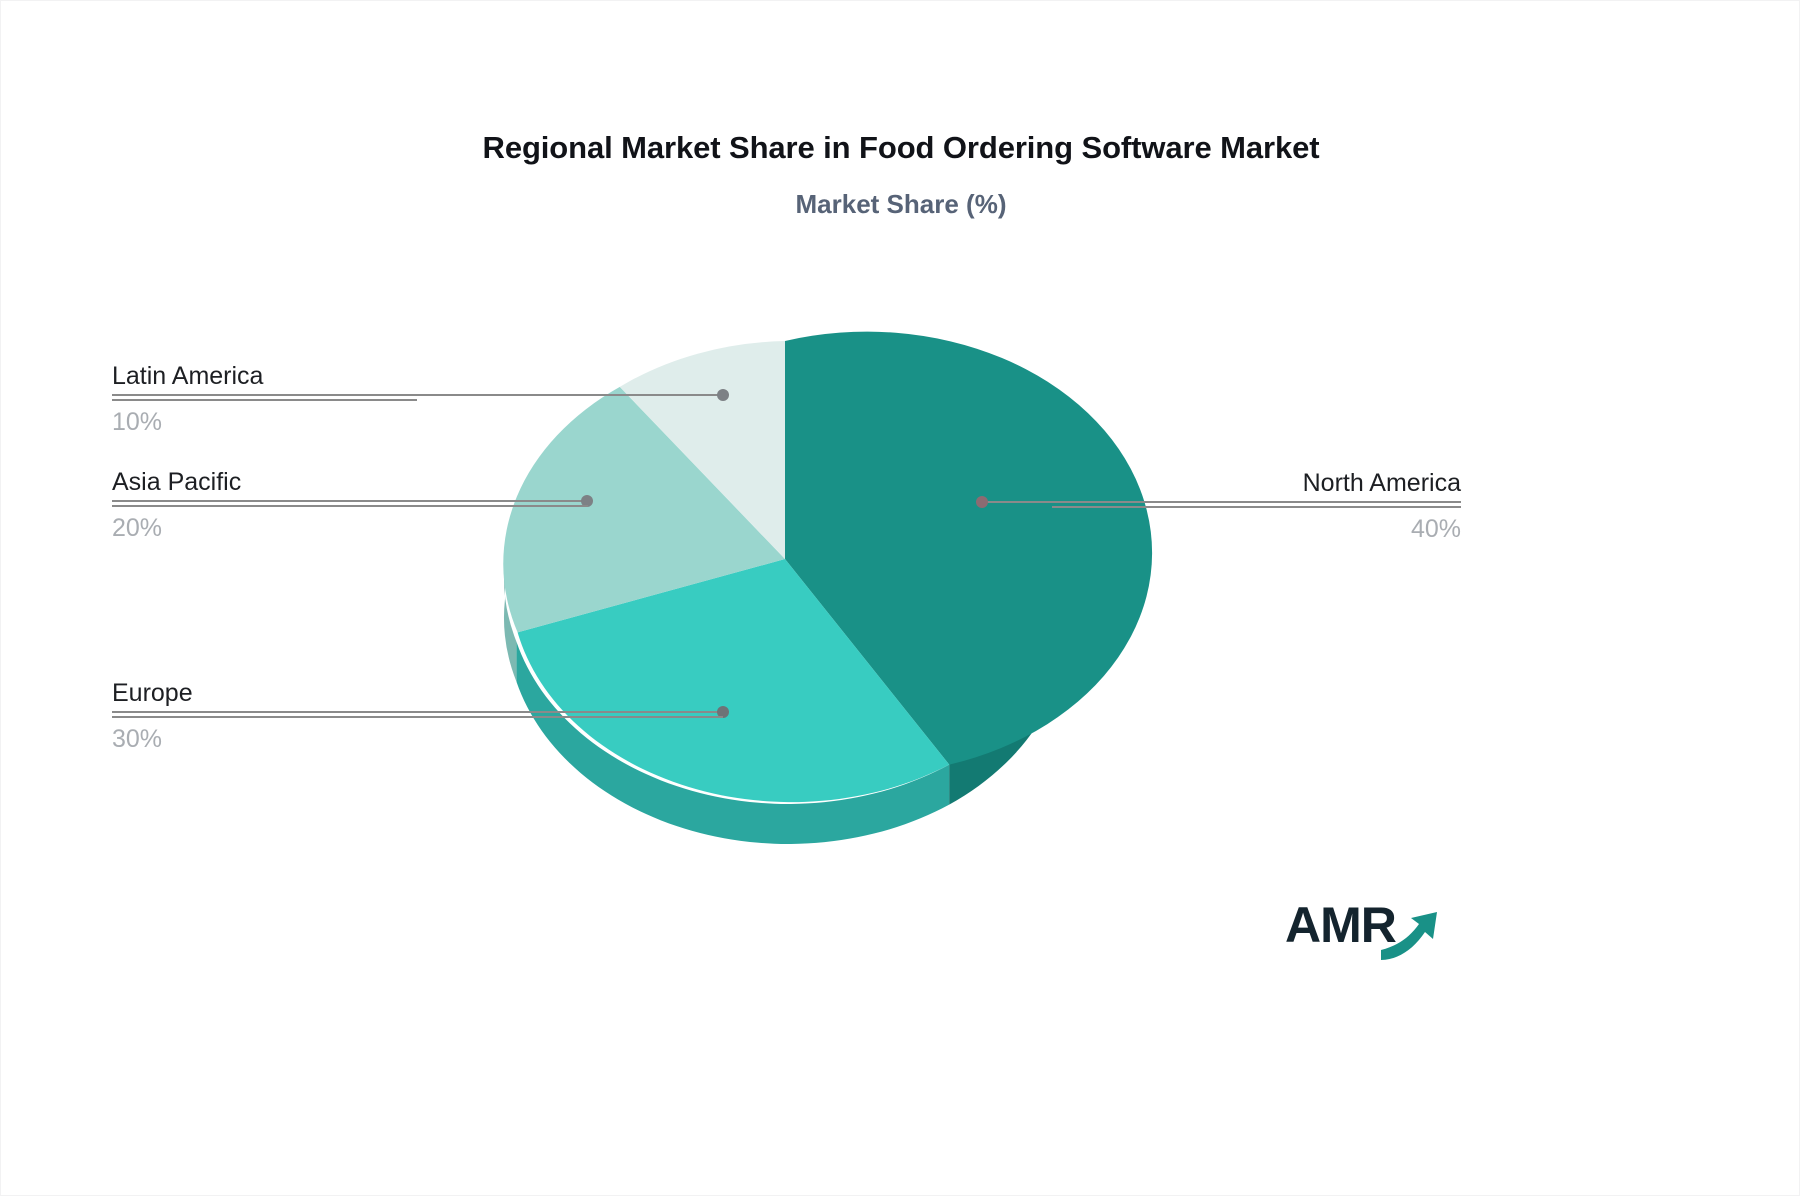 The height and width of the screenshot is (1196, 1800). Describe the element at coordinates (982, 502) in the screenshot. I see `leader-dot-north-america` at that location.